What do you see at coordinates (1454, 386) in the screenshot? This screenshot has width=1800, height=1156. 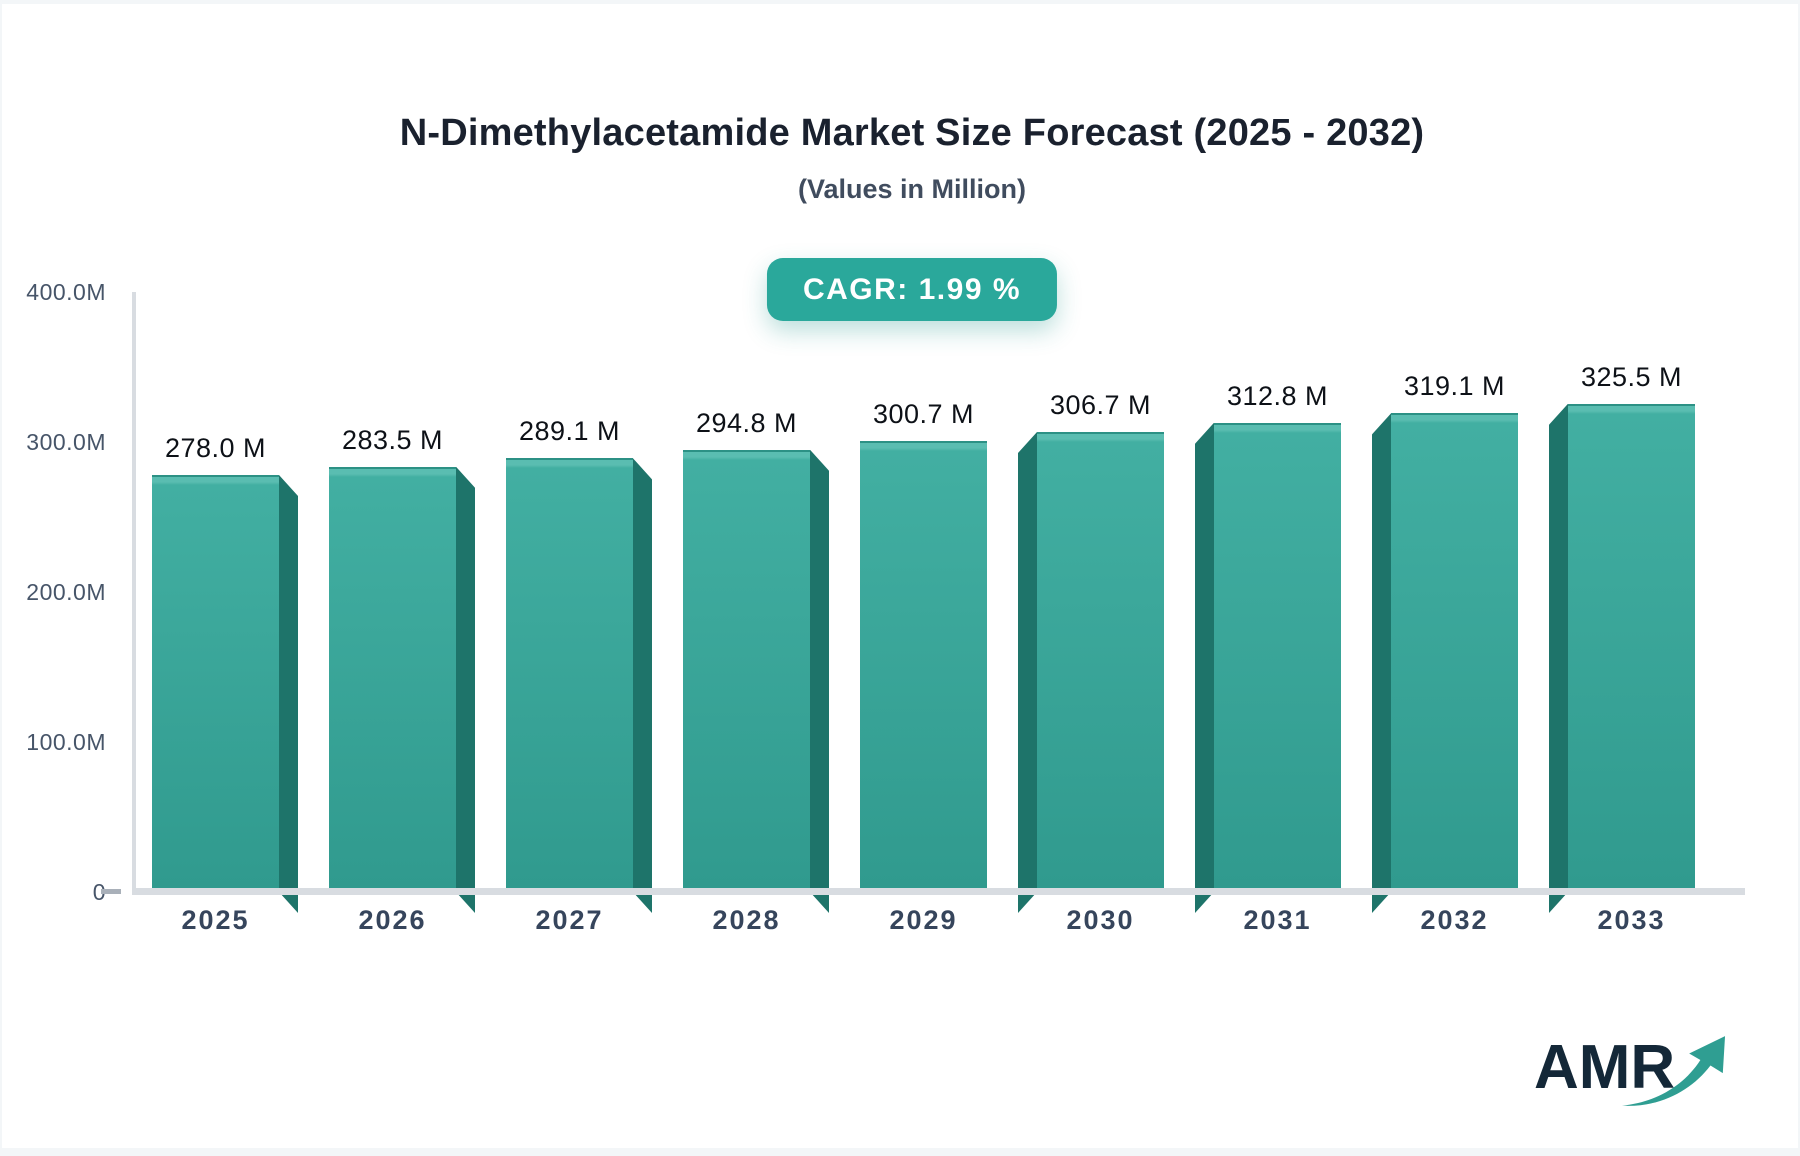 I see `bar-value-label: 319.1 M` at bounding box center [1454, 386].